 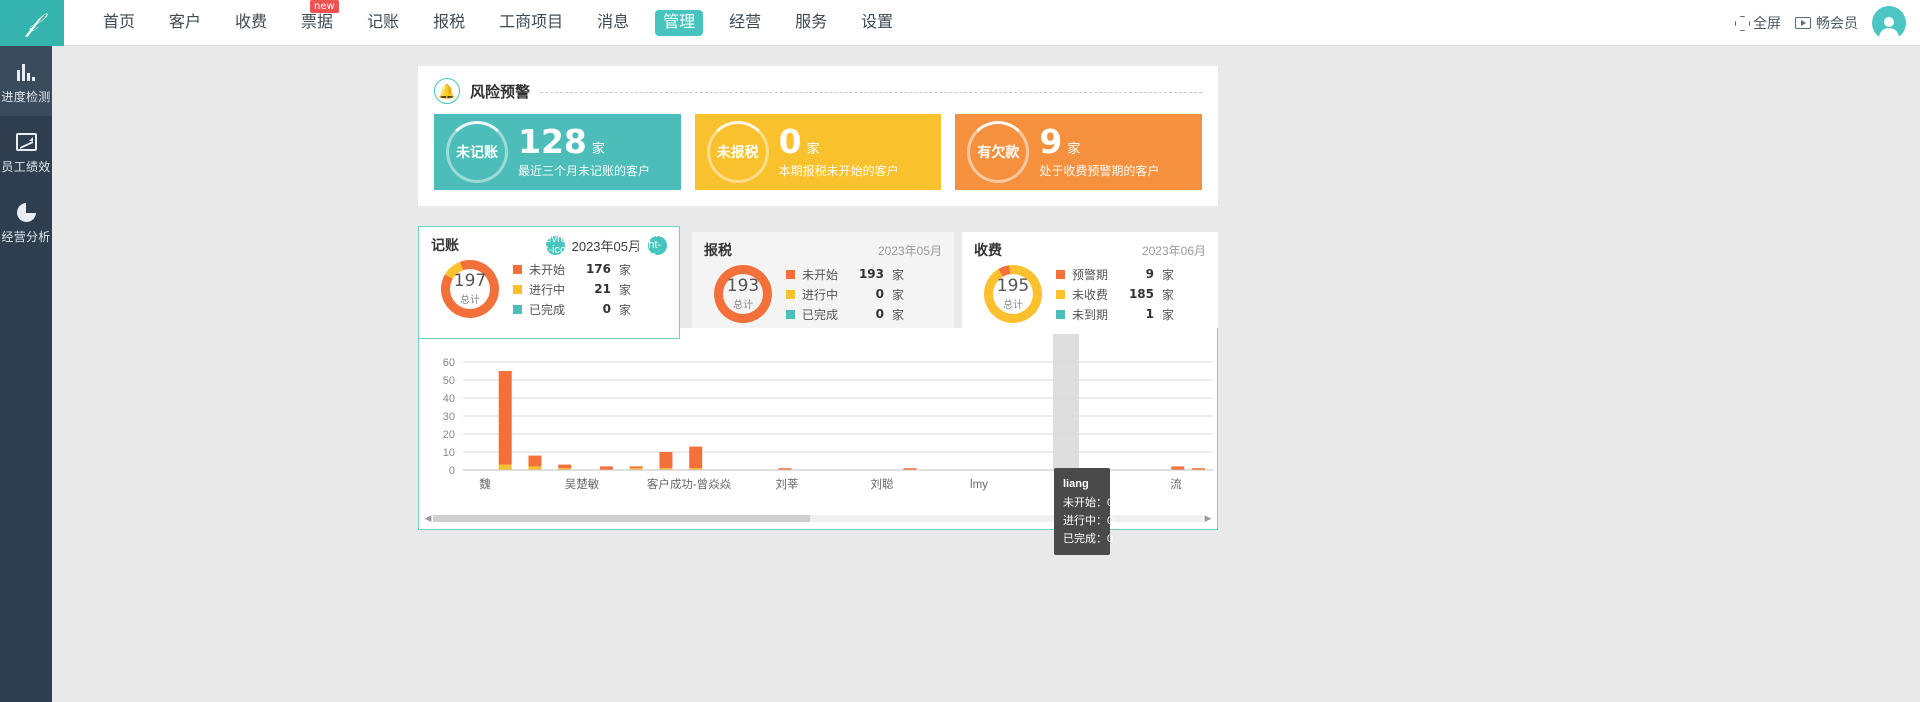 What do you see at coordinates (26, 97) in the screenshot?
I see `sidebar-item-label: 进度检测` at bounding box center [26, 97].